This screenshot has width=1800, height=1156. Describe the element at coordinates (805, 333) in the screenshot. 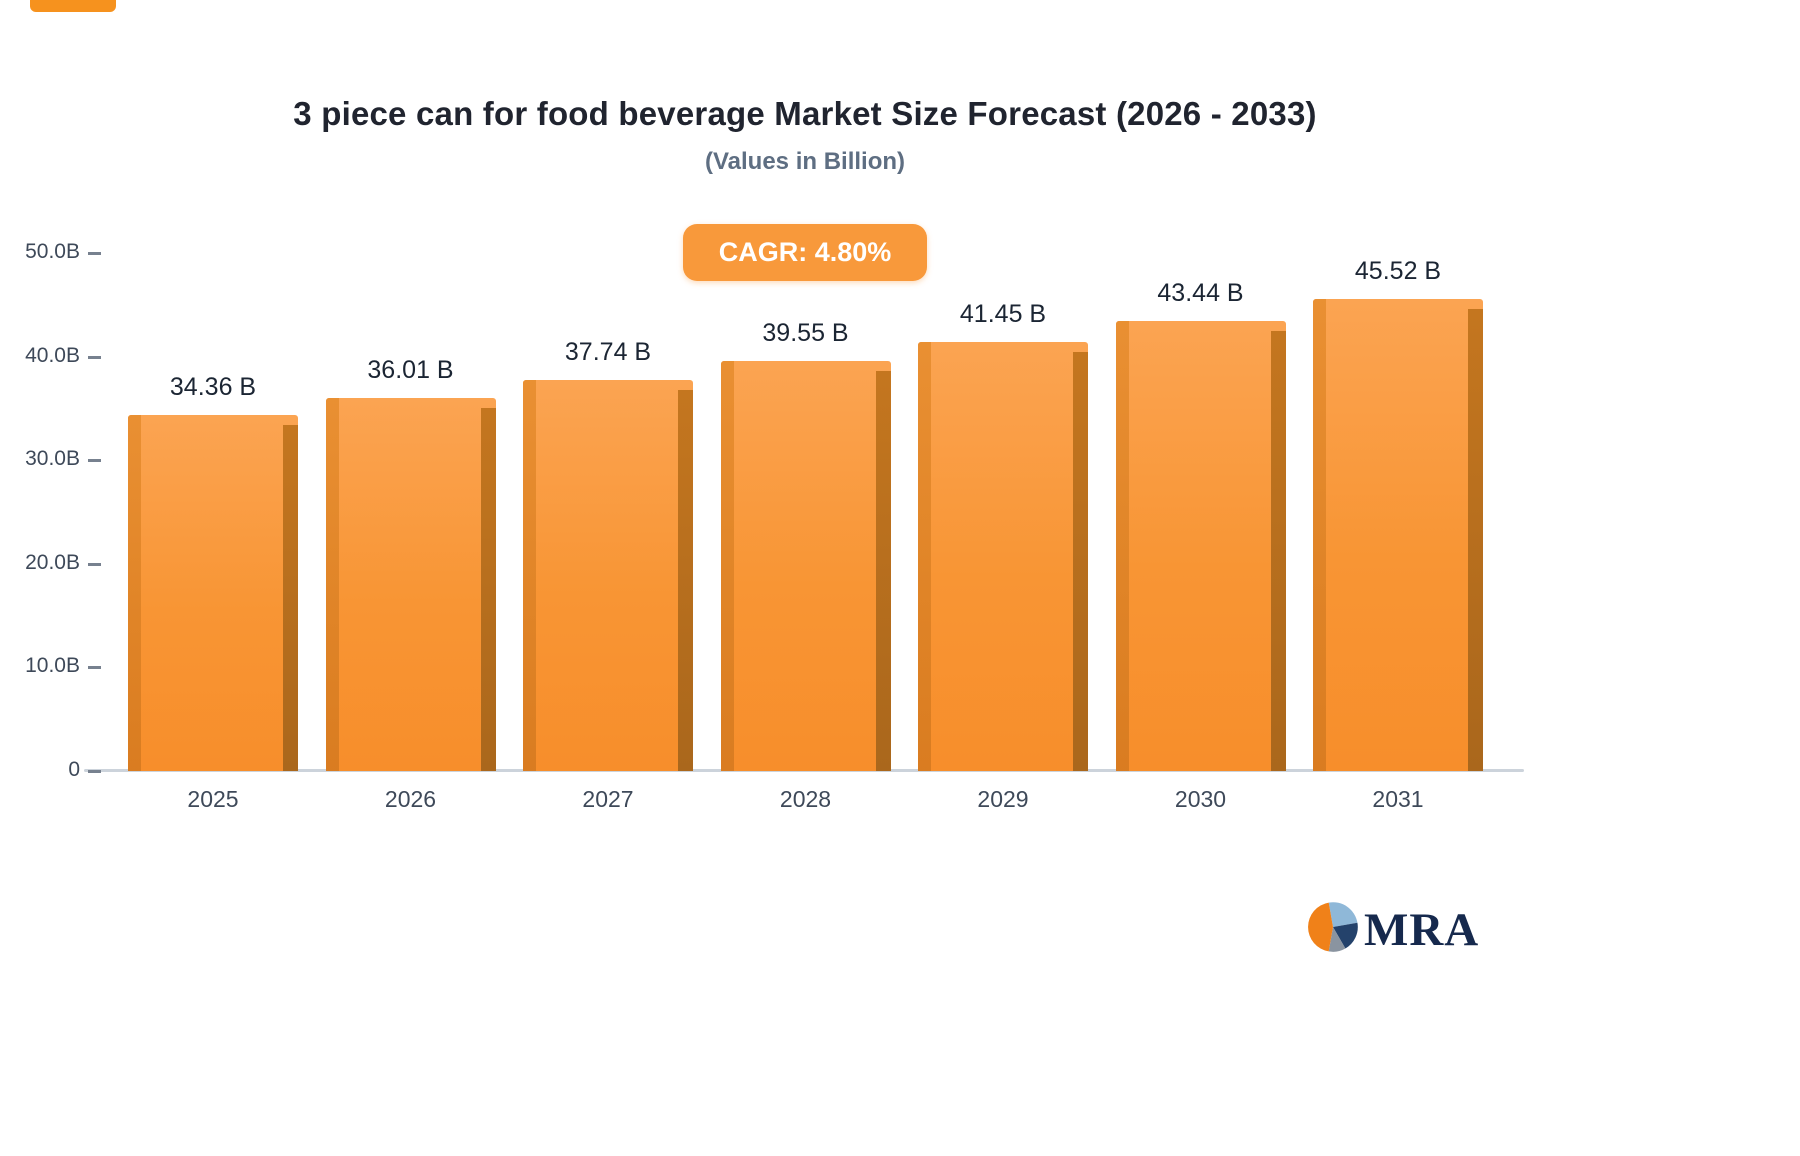

I see `bar-value-label: 39.55 B` at that location.